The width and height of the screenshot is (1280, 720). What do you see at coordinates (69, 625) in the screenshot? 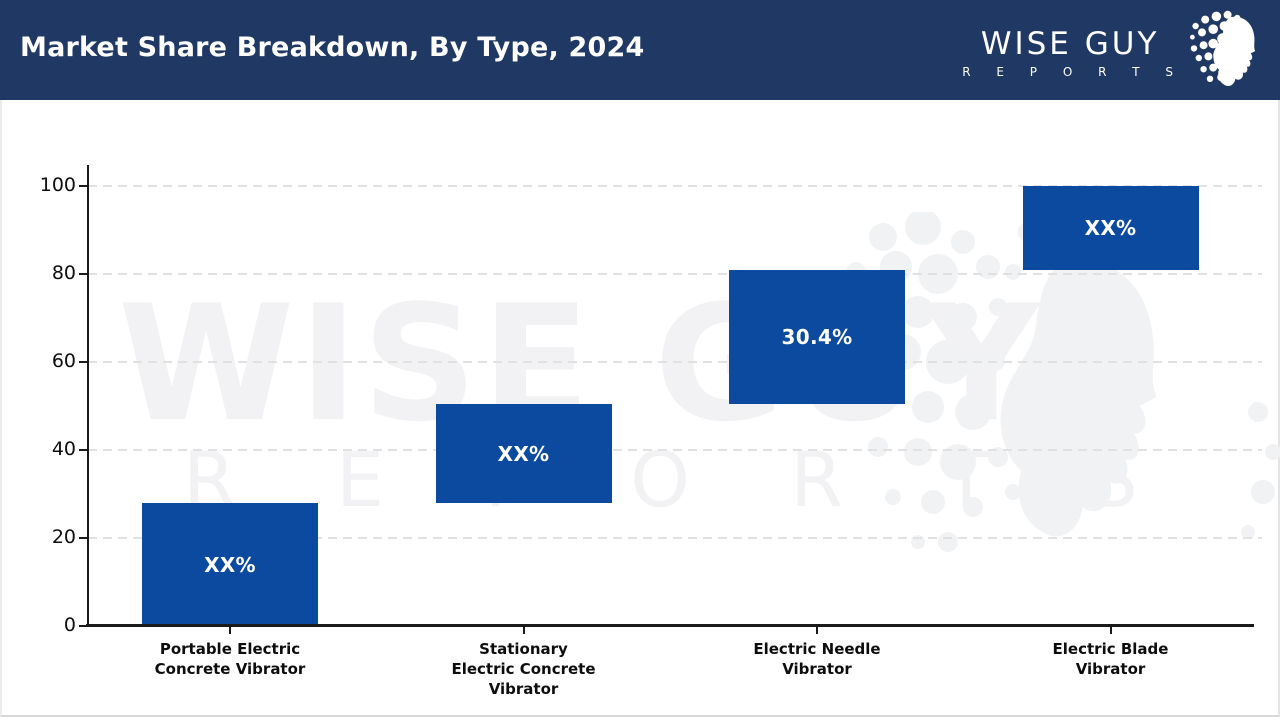
I see `y-tick-label: 0` at bounding box center [69, 625].